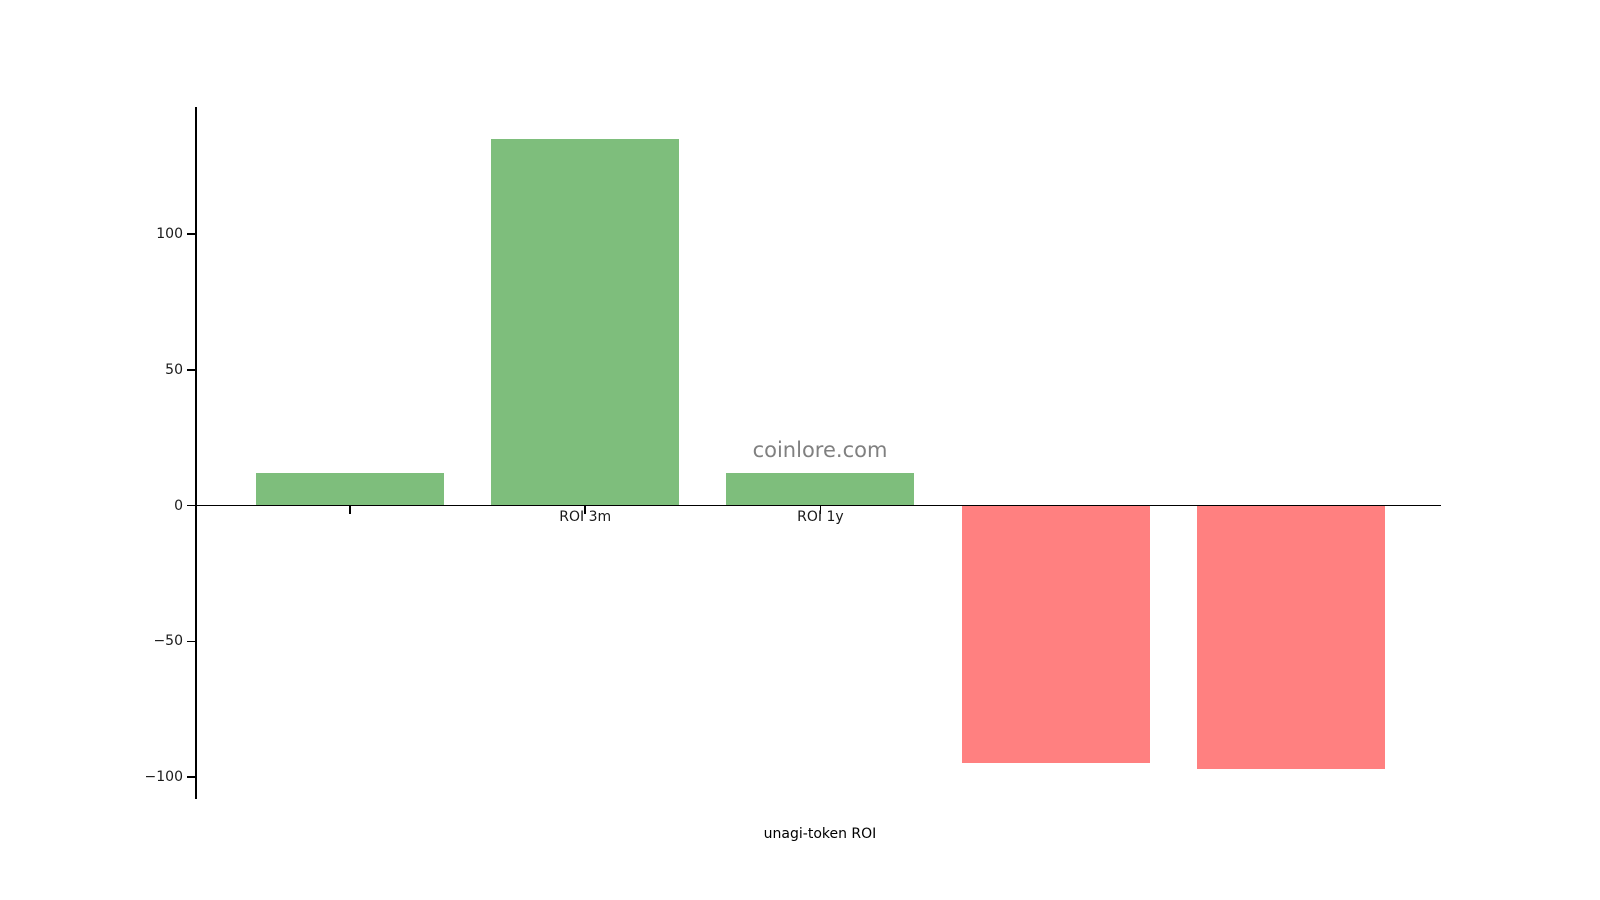 This screenshot has width=1600, height=900. Describe the element at coordinates (820, 516) in the screenshot. I see `x-tick-label: ROI 1y` at that location.